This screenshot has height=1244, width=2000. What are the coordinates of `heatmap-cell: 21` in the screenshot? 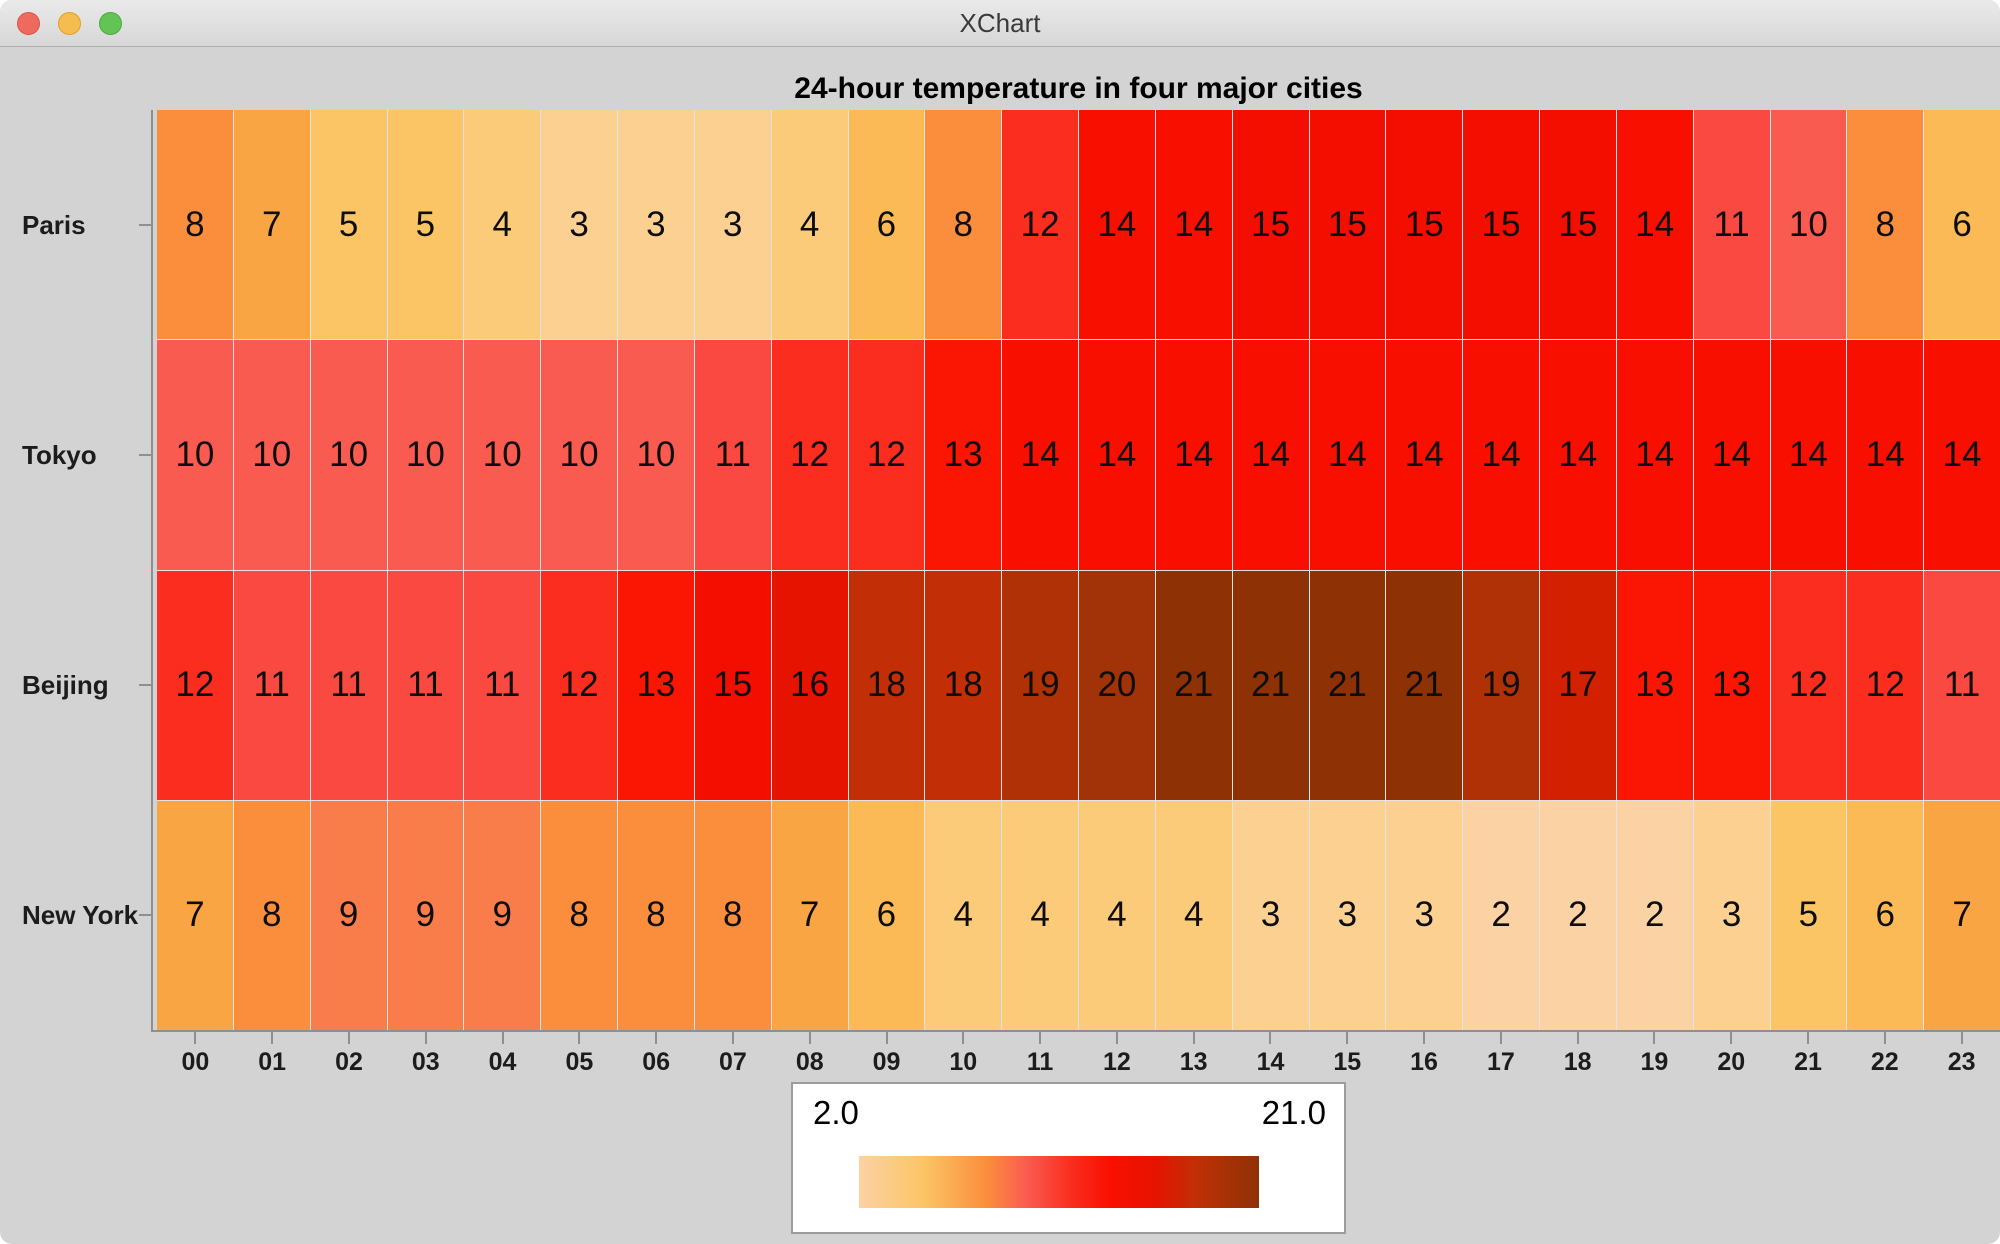 It's located at (1347, 685).